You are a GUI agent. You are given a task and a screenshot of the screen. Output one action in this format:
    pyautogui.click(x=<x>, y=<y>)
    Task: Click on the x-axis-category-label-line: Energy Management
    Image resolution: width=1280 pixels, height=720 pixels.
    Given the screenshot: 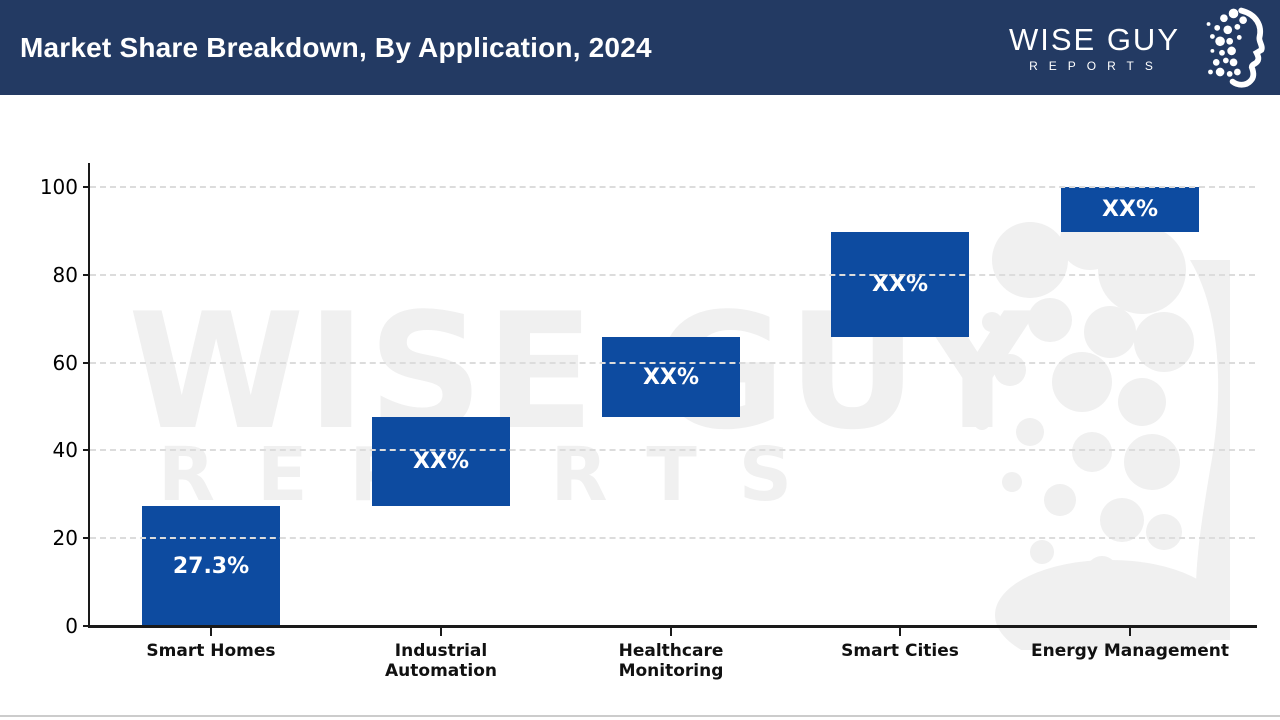 What is the action you would take?
    pyautogui.click(x=1130, y=651)
    